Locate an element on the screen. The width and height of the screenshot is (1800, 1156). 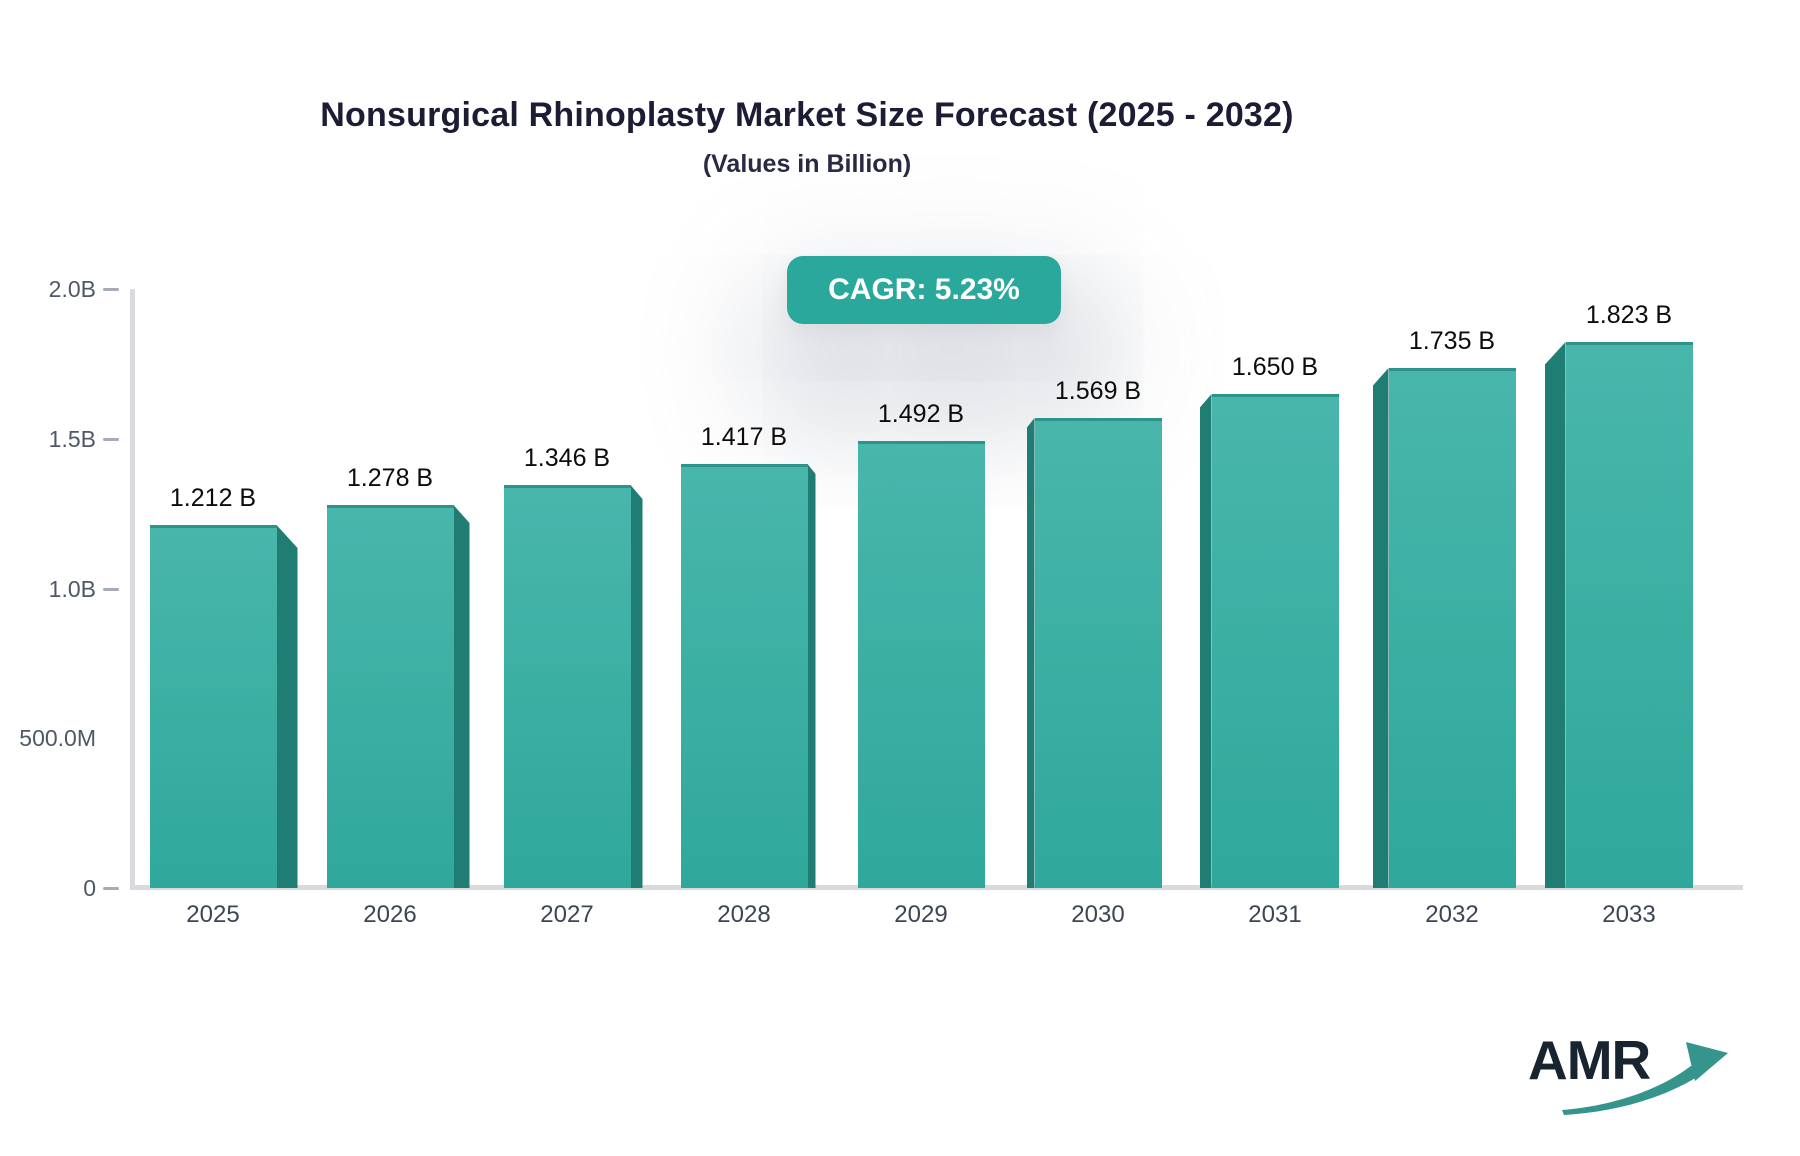
chart-subtitle: (Values in Billion) is located at coordinates (807, 164).